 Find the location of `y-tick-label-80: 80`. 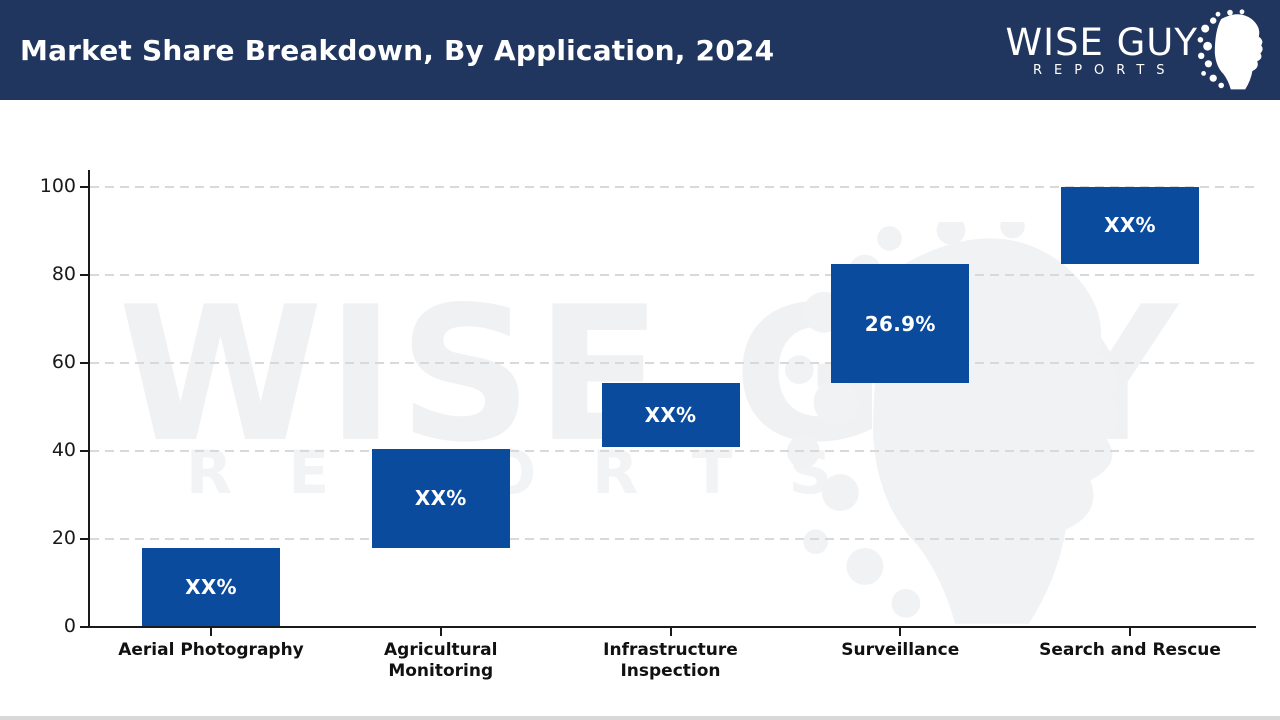

y-tick-label-80: 80 is located at coordinates (63, 274).